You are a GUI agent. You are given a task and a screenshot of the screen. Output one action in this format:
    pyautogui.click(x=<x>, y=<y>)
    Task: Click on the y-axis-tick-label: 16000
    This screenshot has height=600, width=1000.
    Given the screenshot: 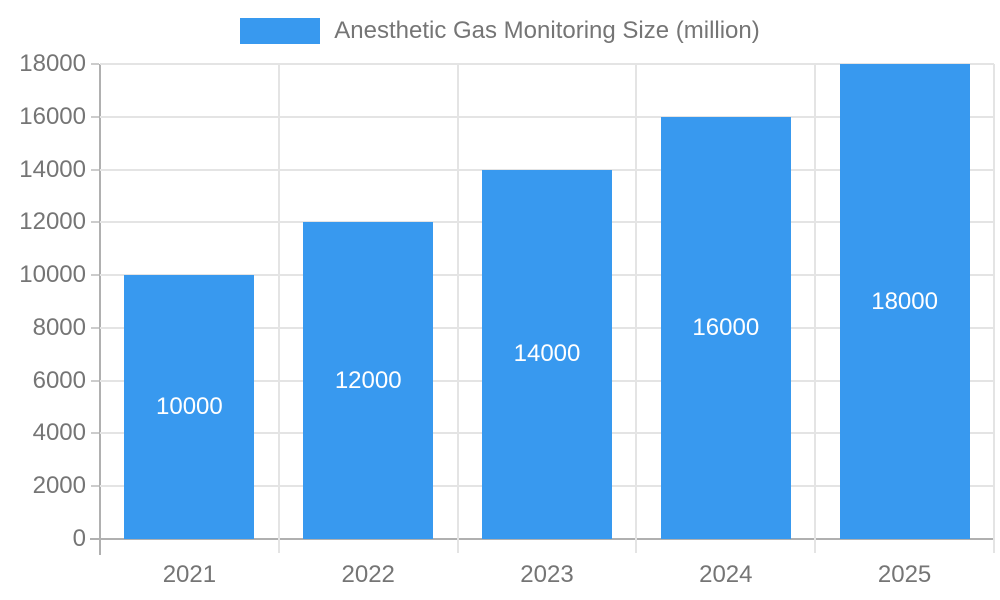 What is the action you would take?
    pyautogui.click(x=52, y=116)
    